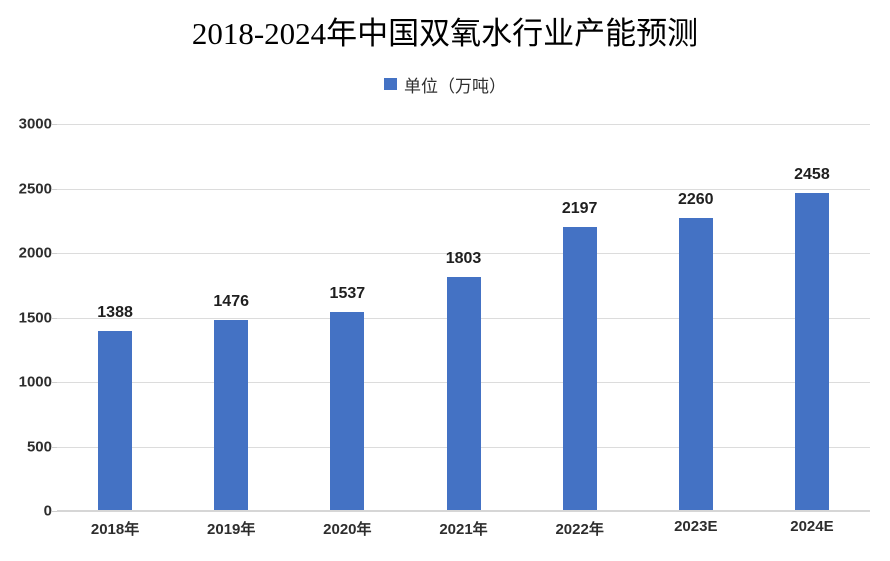  What do you see at coordinates (579, 208) in the screenshot?
I see `bar-value-label: 2197` at bounding box center [579, 208].